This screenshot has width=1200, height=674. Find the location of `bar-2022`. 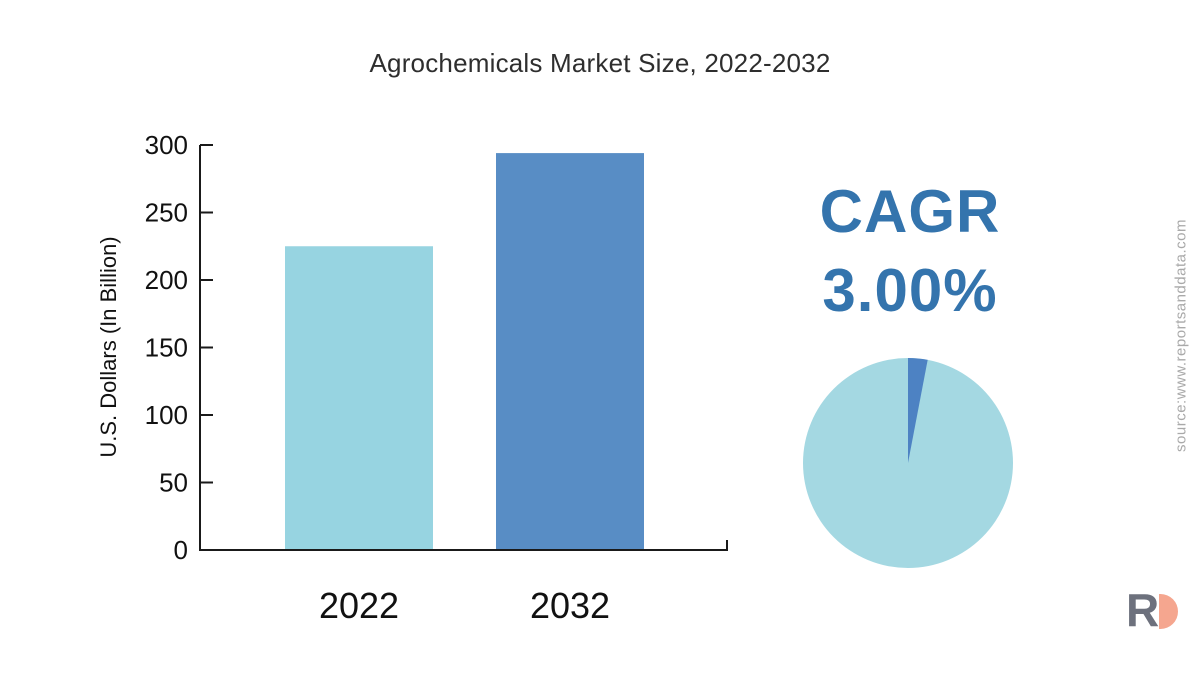

bar-2022 is located at coordinates (359, 397).